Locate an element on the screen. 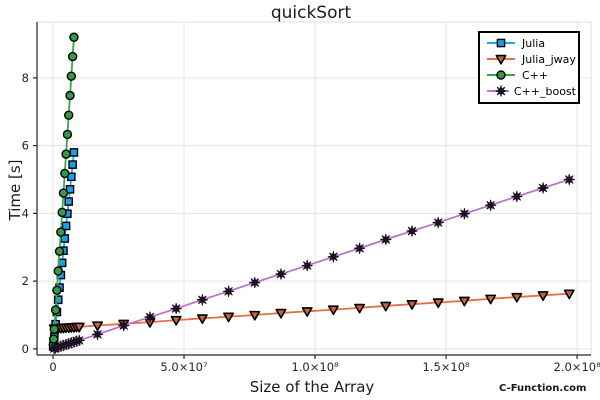  x-tick-label: 2.0×10⁸ is located at coordinates (577, 367).